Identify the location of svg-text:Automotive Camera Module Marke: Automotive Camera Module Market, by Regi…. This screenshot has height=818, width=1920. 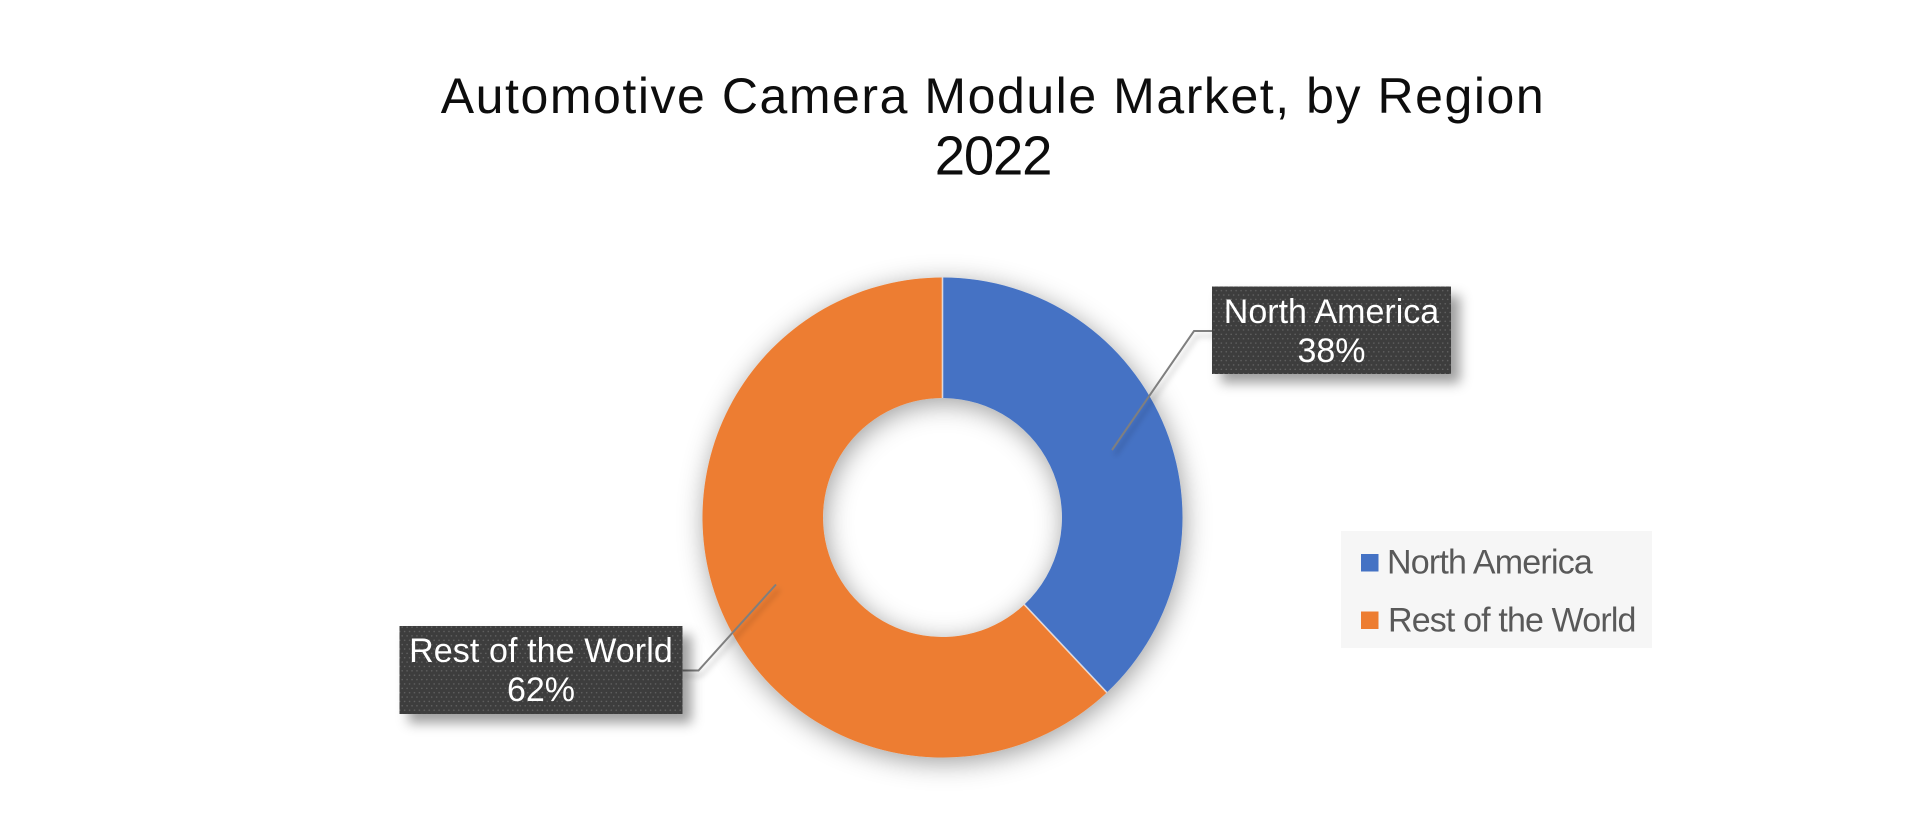
(993, 96).